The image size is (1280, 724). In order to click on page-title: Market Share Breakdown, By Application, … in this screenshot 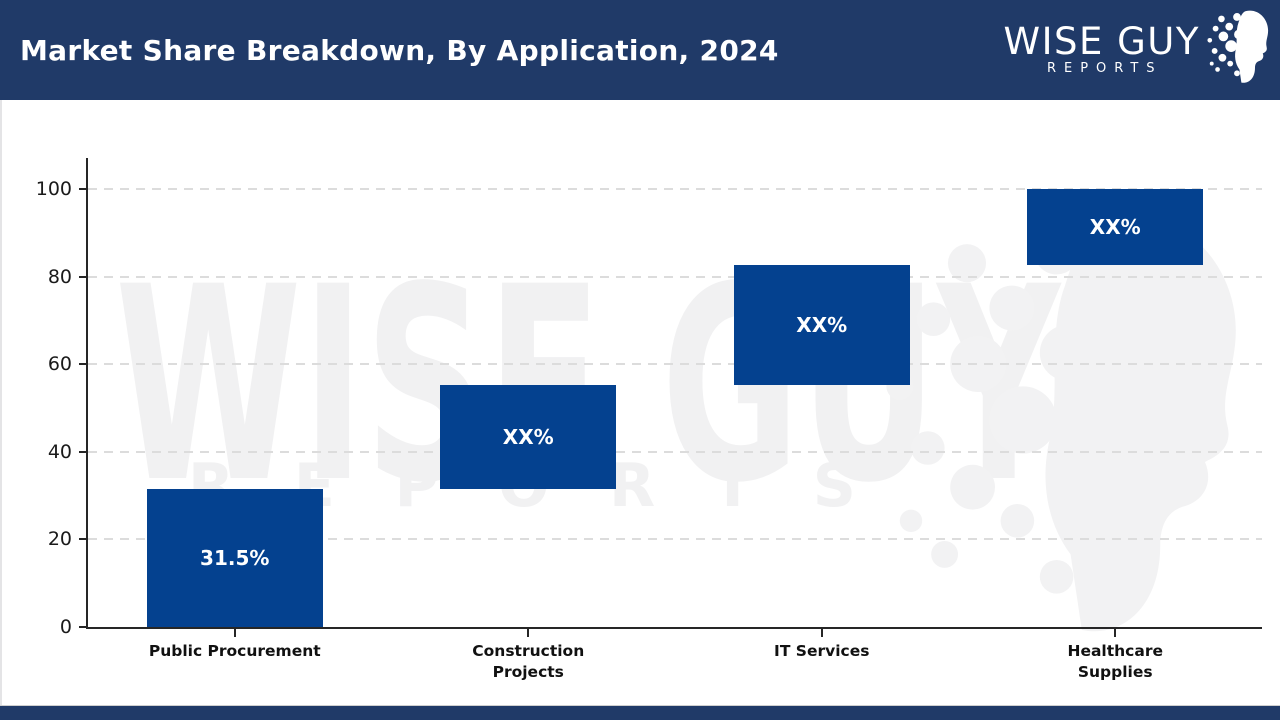, I will do `click(399, 50)`.